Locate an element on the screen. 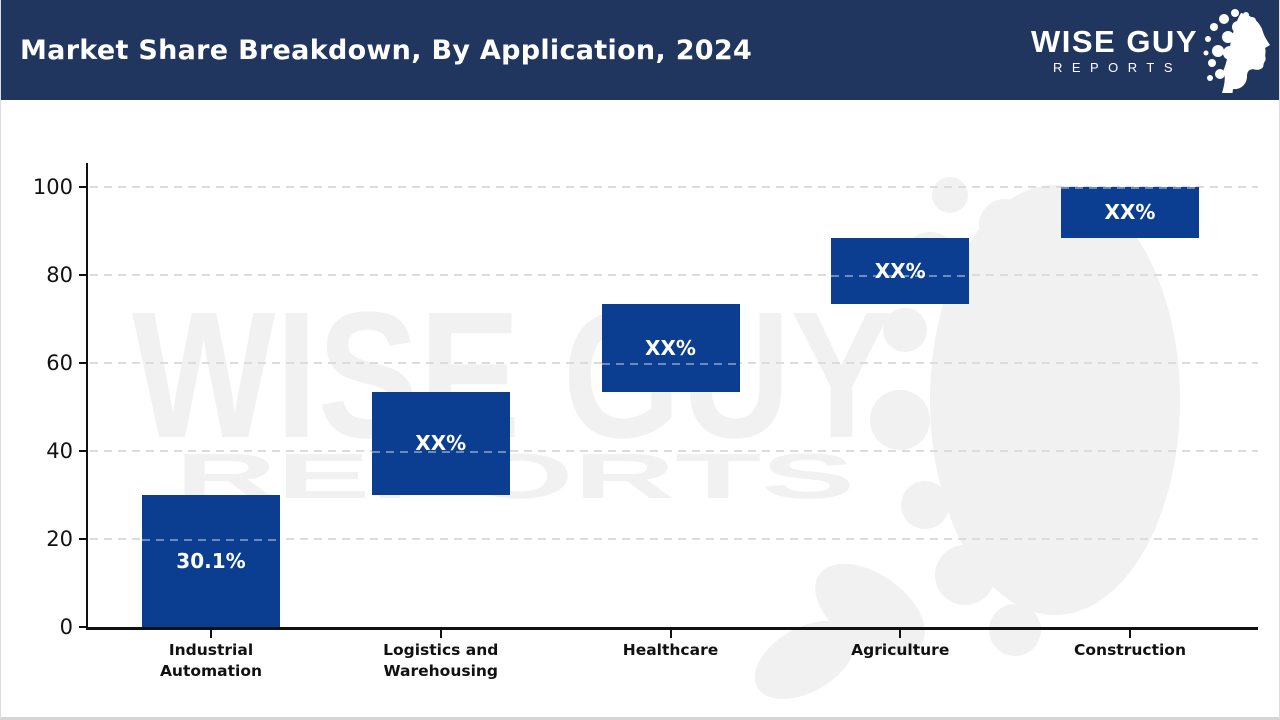  y-tick-label: 20 is located at coordinates (59, 539).